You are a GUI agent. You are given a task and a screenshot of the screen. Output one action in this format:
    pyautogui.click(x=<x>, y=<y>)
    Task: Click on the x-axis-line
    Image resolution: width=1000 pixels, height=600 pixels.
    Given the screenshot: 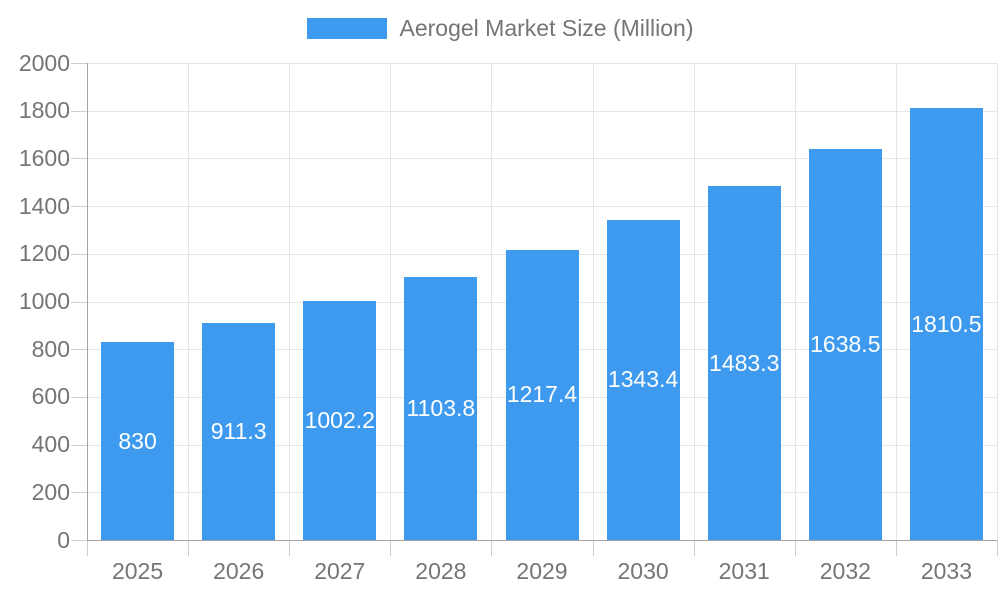 What is the action you would take?
    pyautogui.click(x=542, y=540)
    